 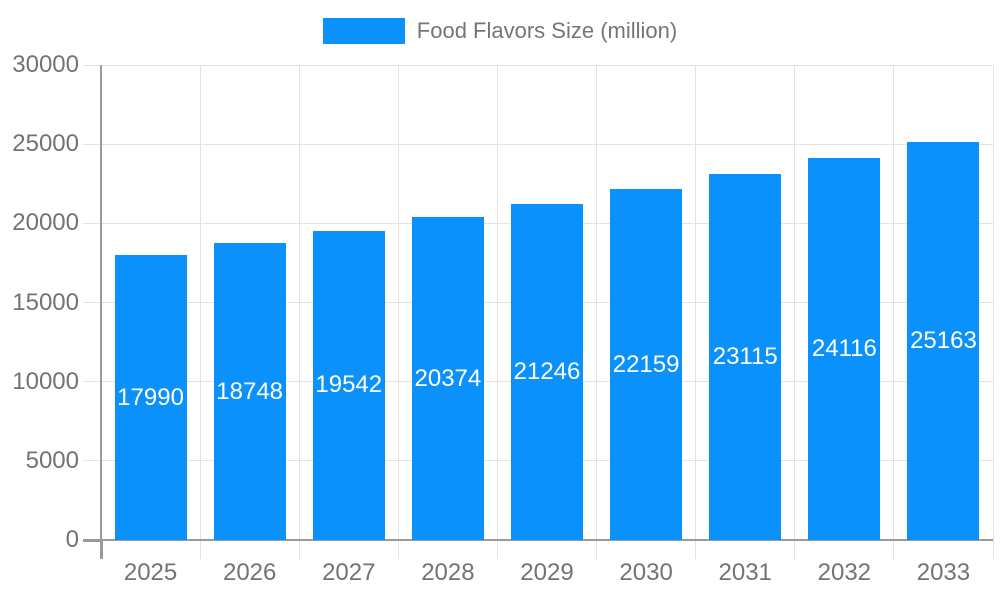 I want to click on x-axis-tick-label: 2026, so click(x=249, y=572).